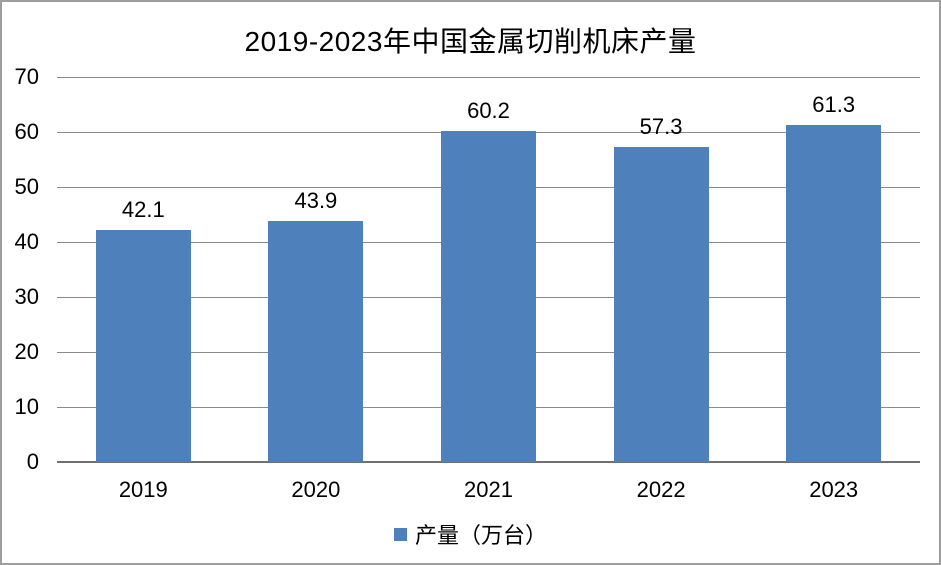 This screenshot has height=565, width=941. Describe the element at coordinates (480, 535) in the screenshot. I see `legend-series-label: 产量（万台）` at that location.